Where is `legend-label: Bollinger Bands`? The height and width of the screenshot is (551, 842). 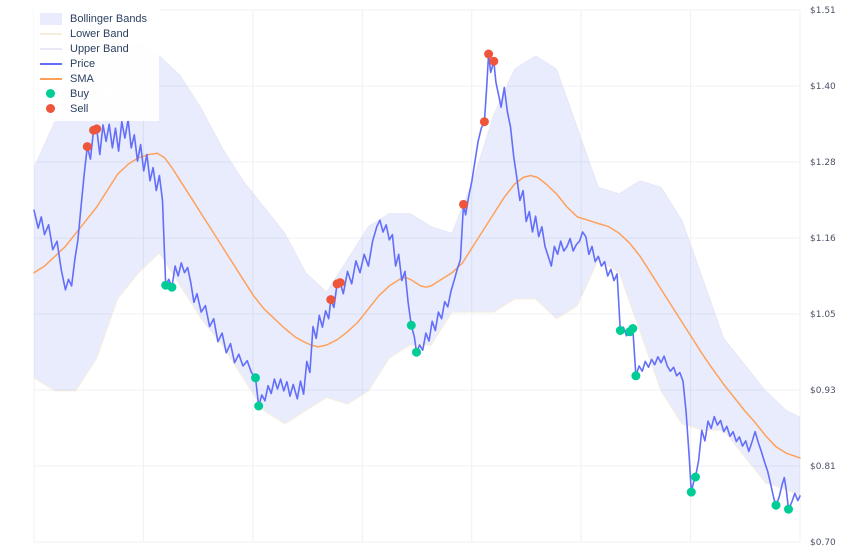 legend-label: Bollinger Bands is located at coordinates (109, 18).